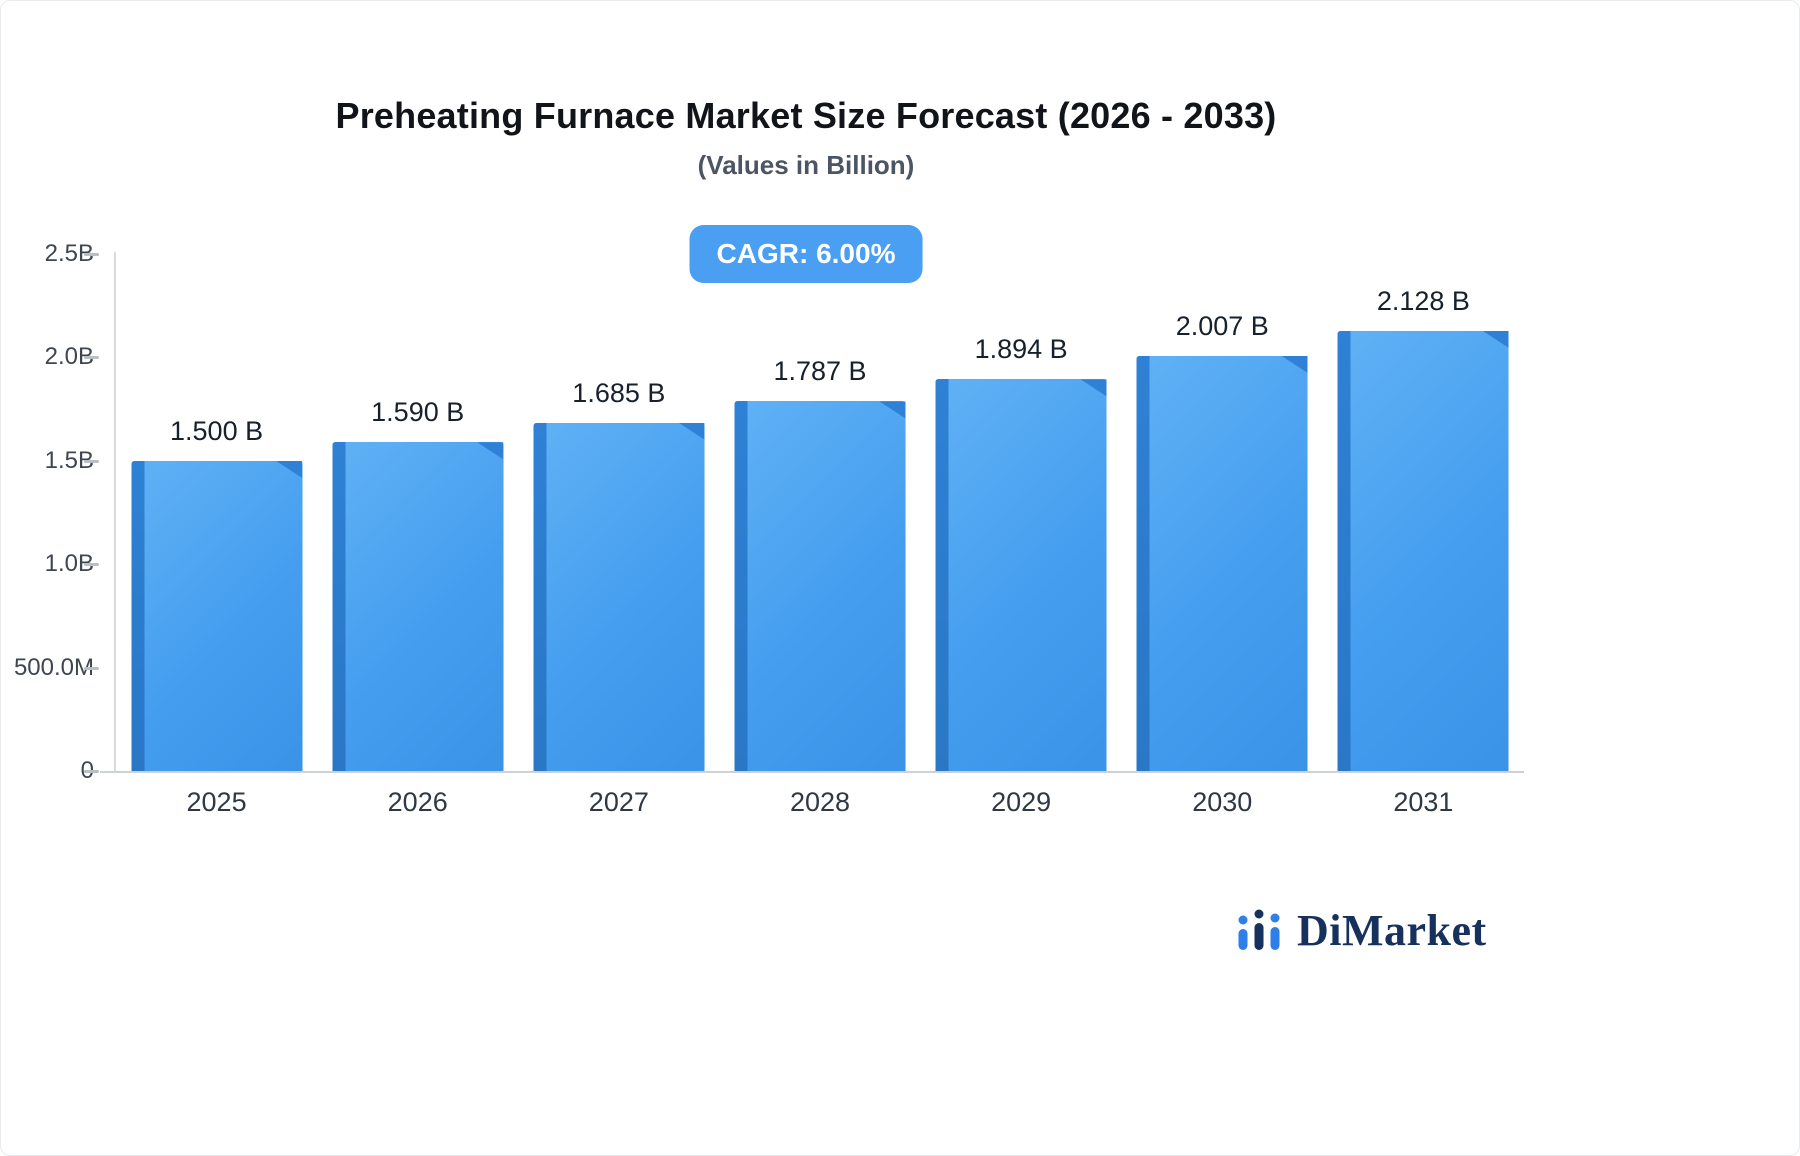 The width and height of the screenshot is (1800, 1156). I want to click on bar-slot: 1.894 B 2029, so click(1021, 535).